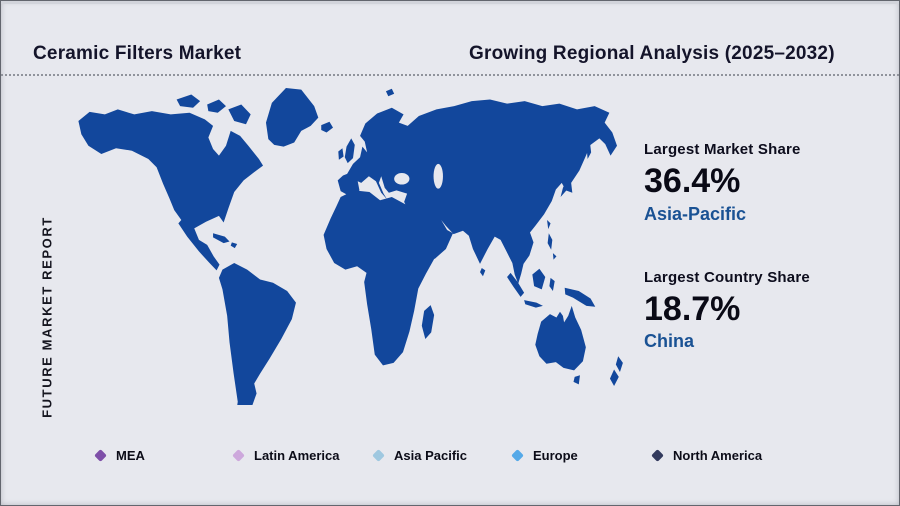 The image size is (900, 506). I want to click on legend-label-europe: Europe, so click(555, 455).